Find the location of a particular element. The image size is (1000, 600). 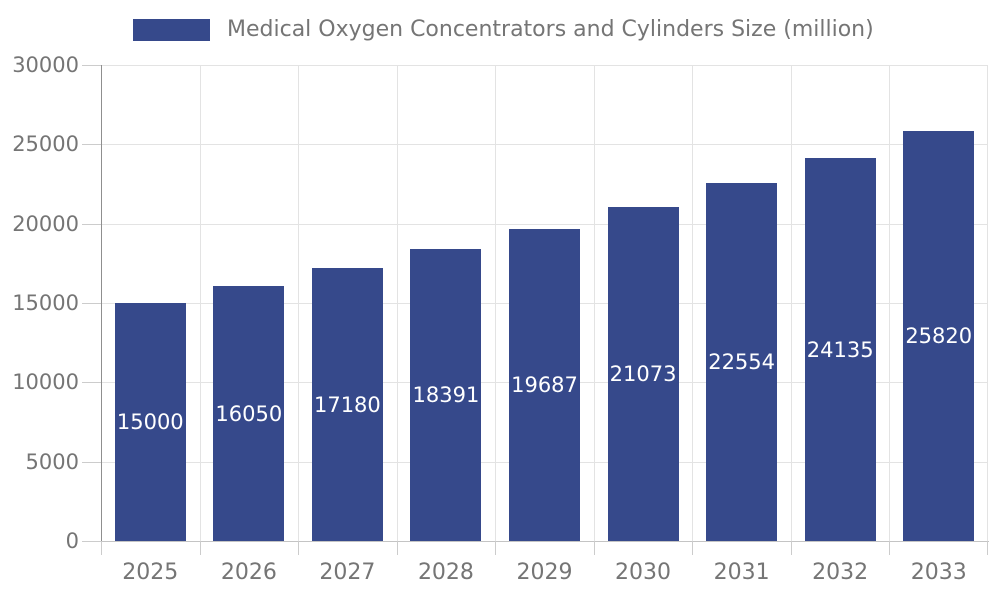

bar-value-label-2032: 24135 is located at coordinates (840, 349).